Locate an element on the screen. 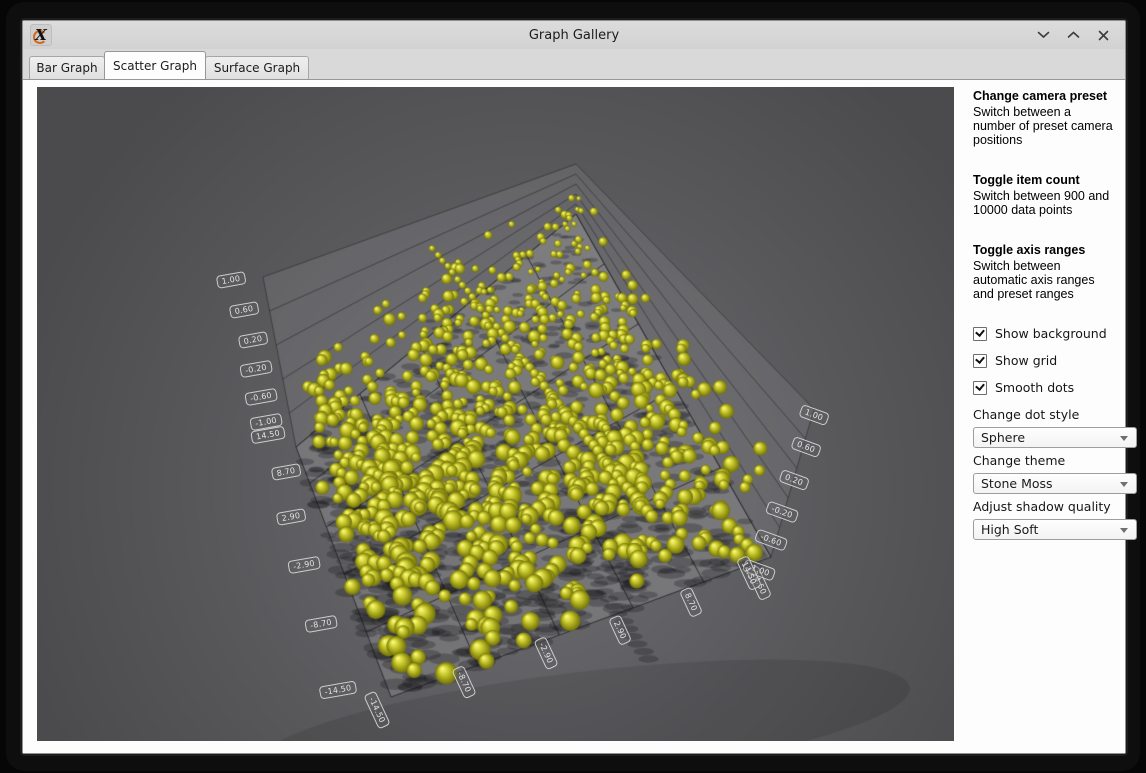 The image size is (1146, 773). select-value: Stone Moss is located at coordinates (1017, 483).